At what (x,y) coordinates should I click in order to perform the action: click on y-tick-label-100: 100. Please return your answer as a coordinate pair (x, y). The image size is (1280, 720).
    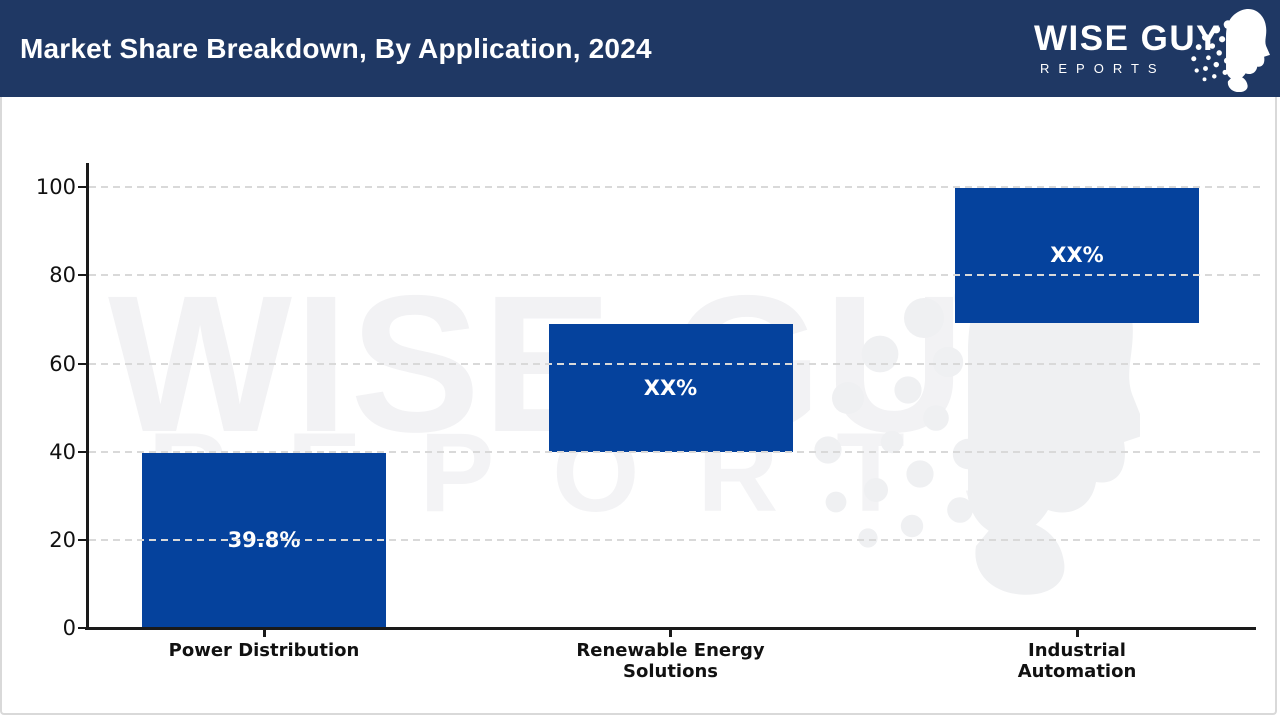
    Looking at the image, I should click on (55, 187).